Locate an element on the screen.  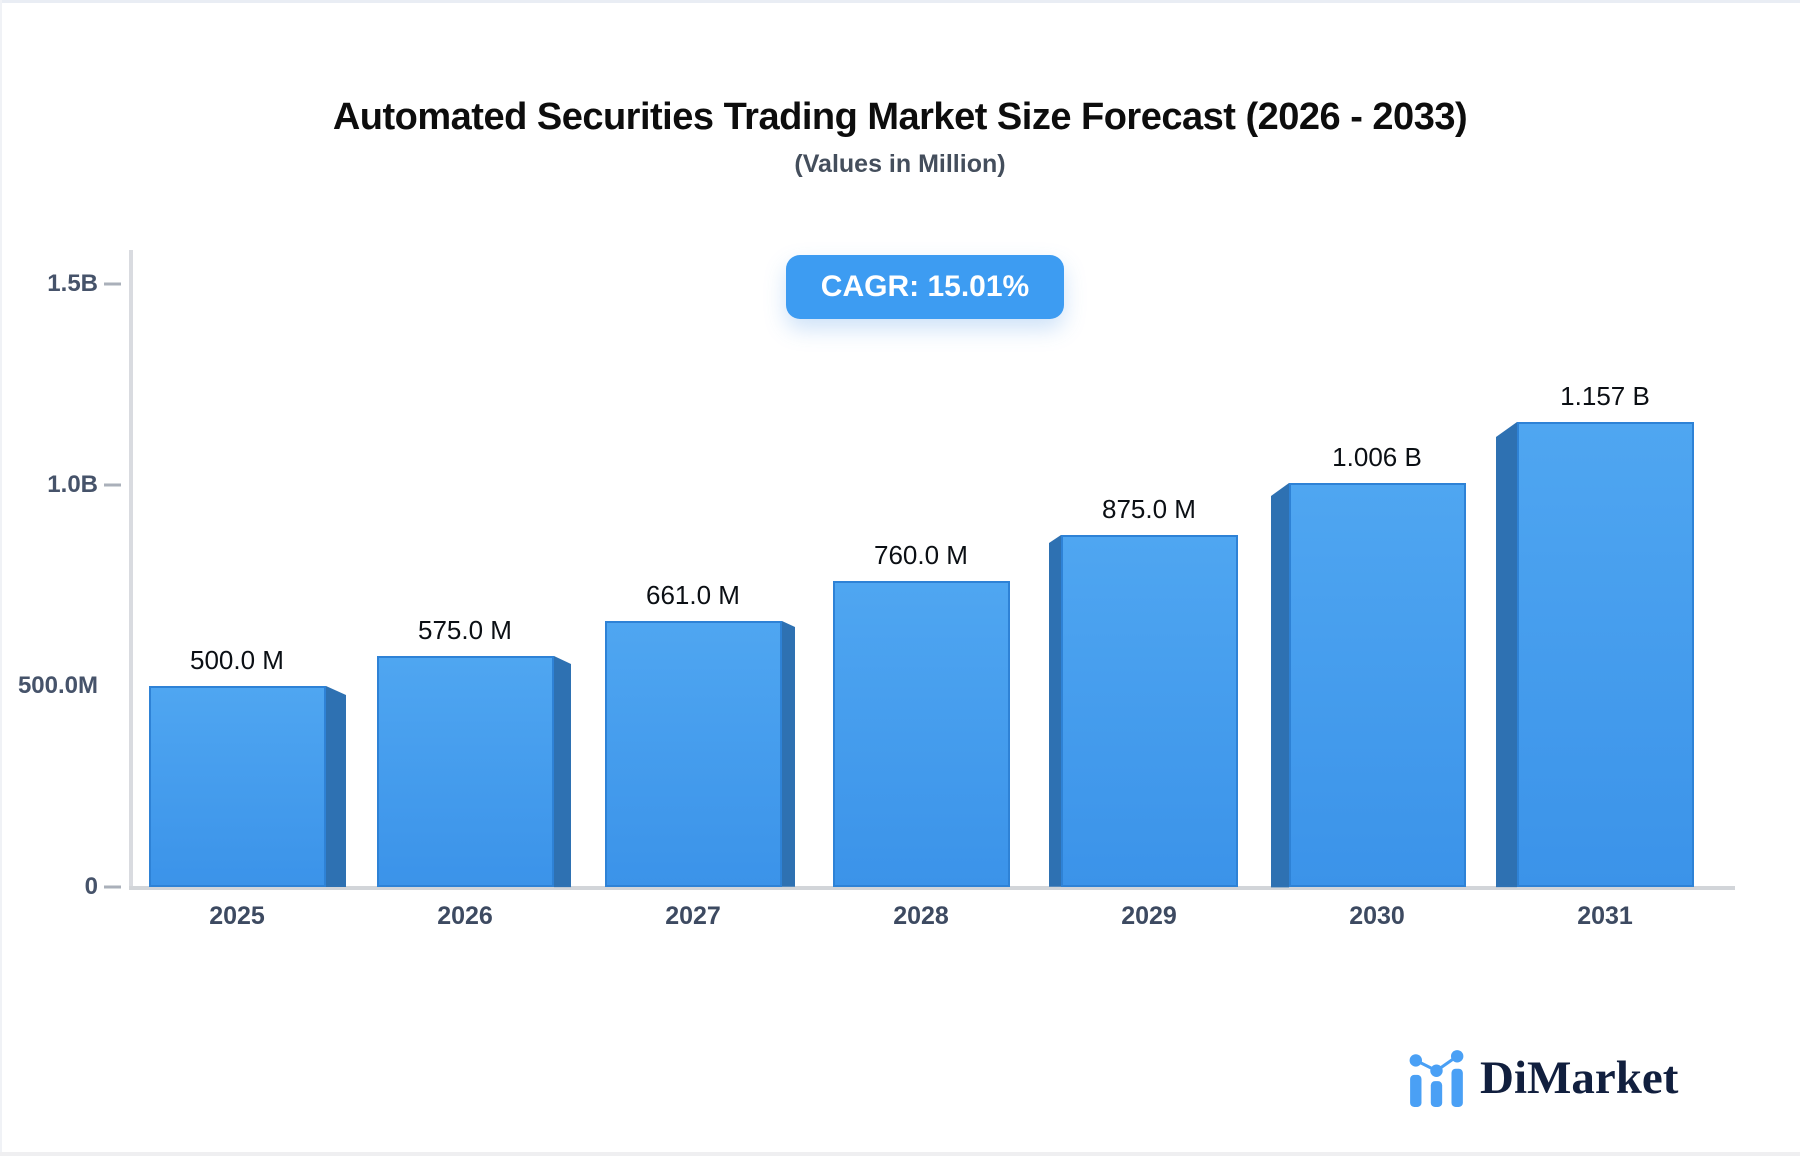
y-tick-label: 1.0B is located at coordinates (72, 484).